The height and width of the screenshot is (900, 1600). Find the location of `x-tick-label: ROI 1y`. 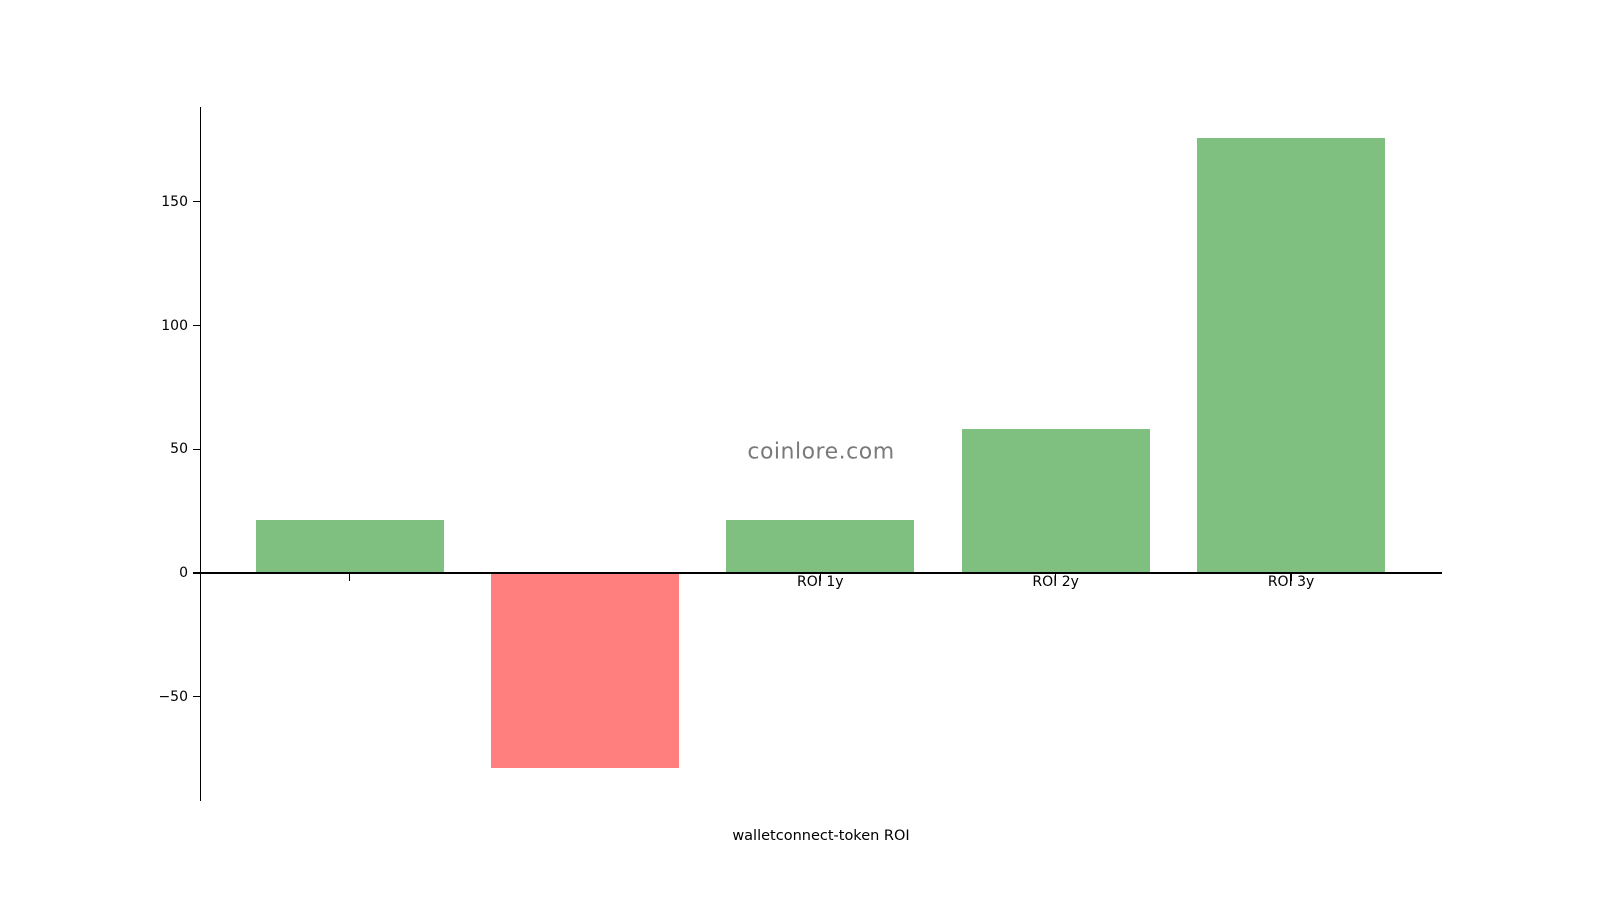

x-tick-label: ROI 1y is located at coordinates (820, 581).